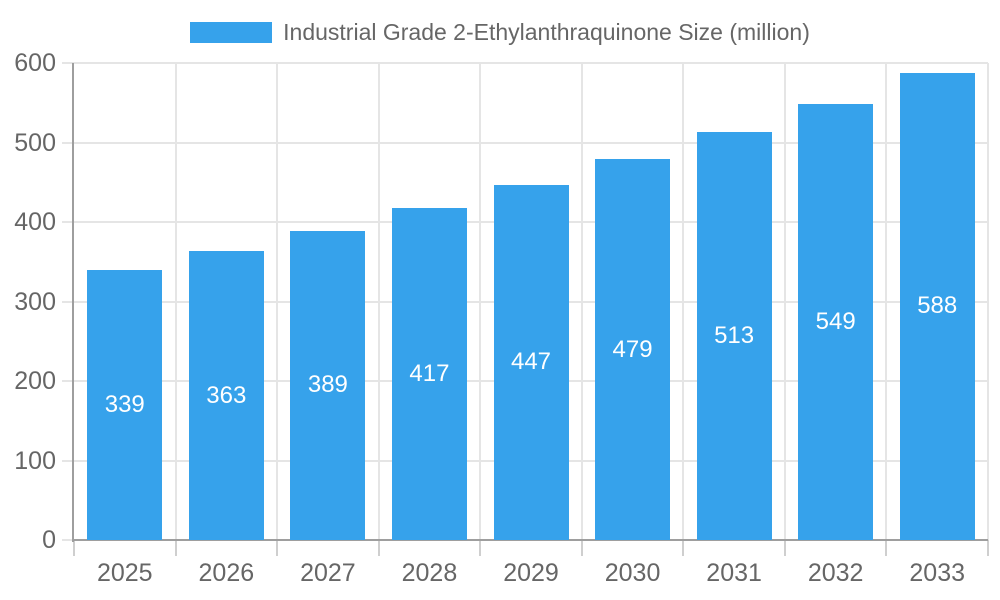 This screenshot has width=1000, height=600. I want to click on legend-swatch-icon, so click(231, 32).